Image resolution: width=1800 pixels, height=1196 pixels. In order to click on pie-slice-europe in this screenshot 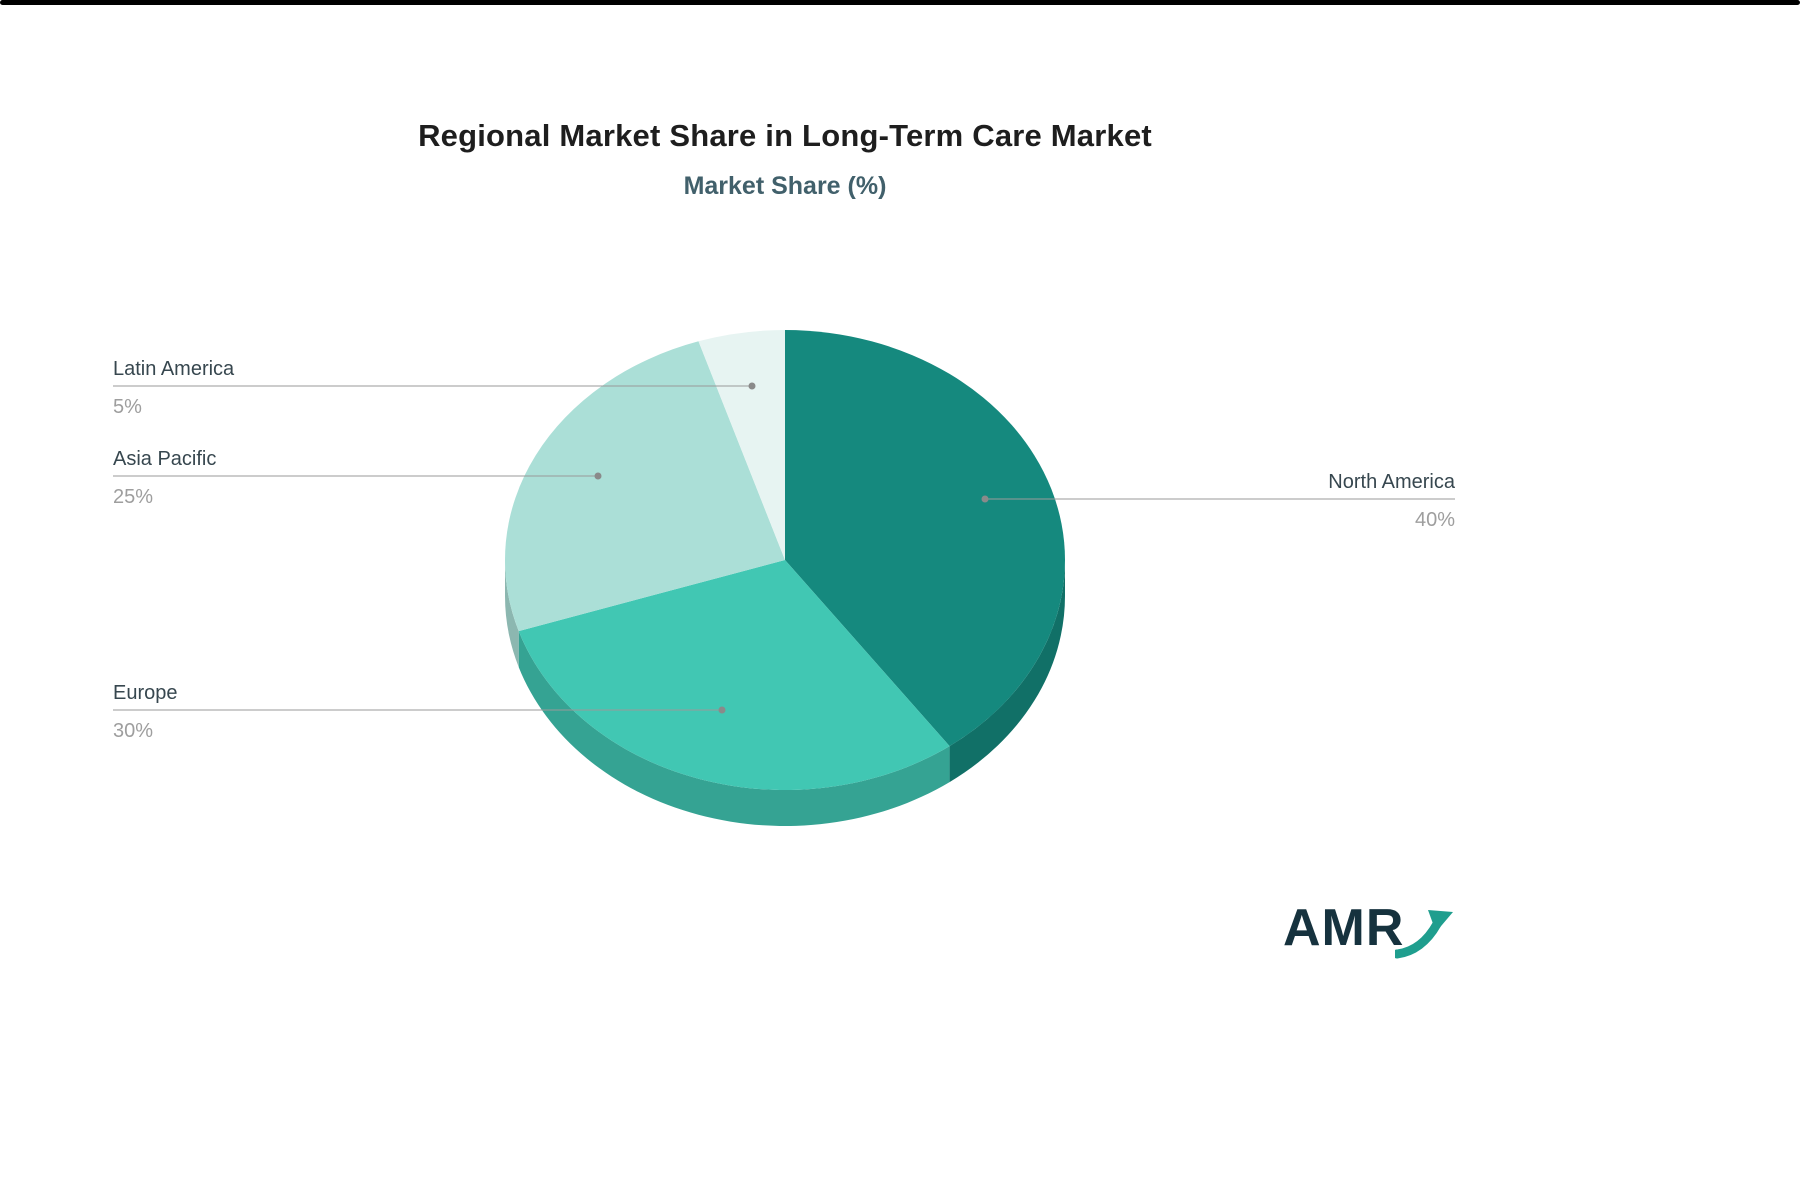, I will do `click(734, 675)`.